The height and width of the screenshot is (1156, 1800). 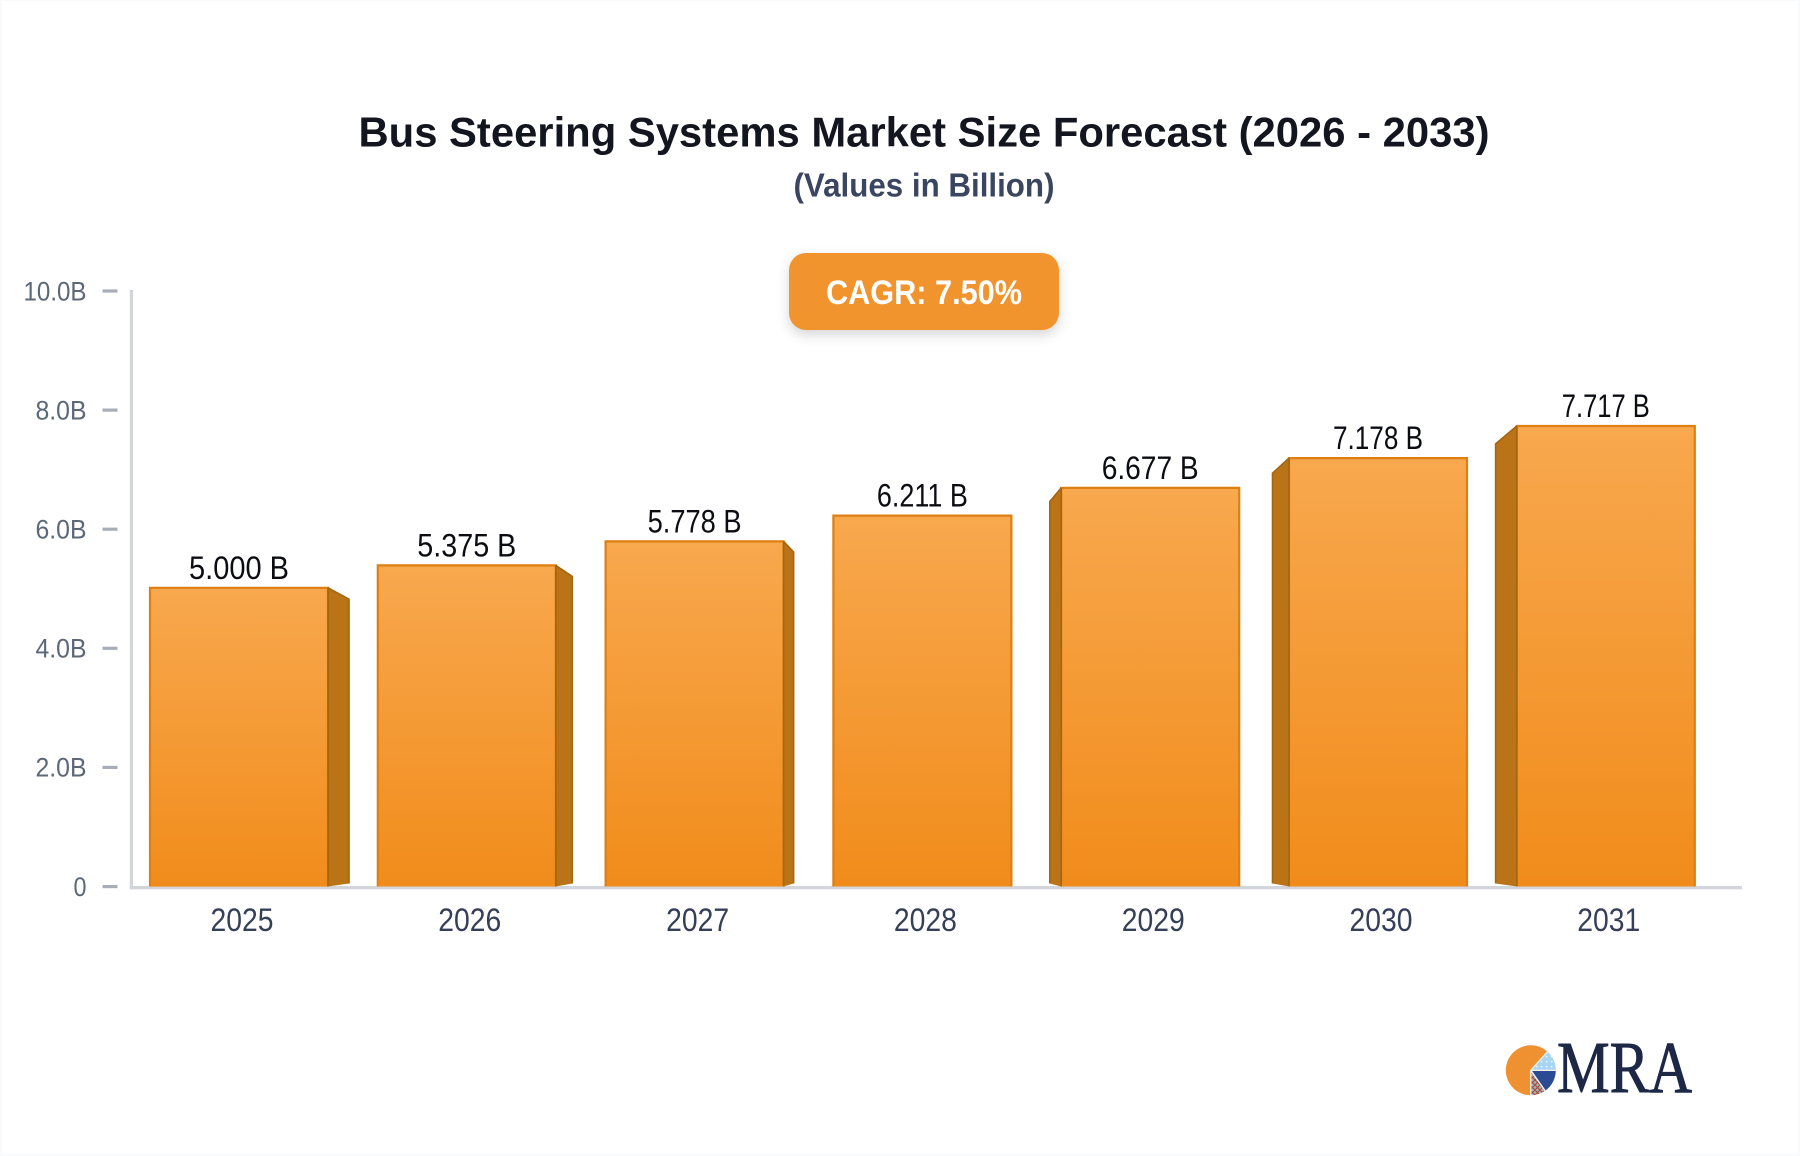 What do you see at coordinates (925, 920) in the screenshot?
I see `svg-text: 2028` at bounding box center [925, 920].